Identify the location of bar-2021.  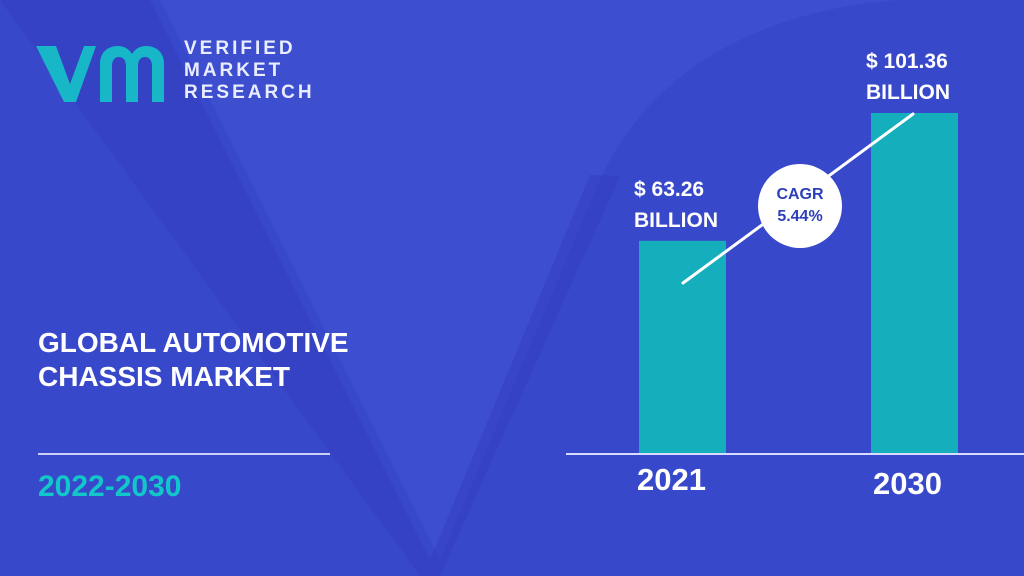
(682, 346).